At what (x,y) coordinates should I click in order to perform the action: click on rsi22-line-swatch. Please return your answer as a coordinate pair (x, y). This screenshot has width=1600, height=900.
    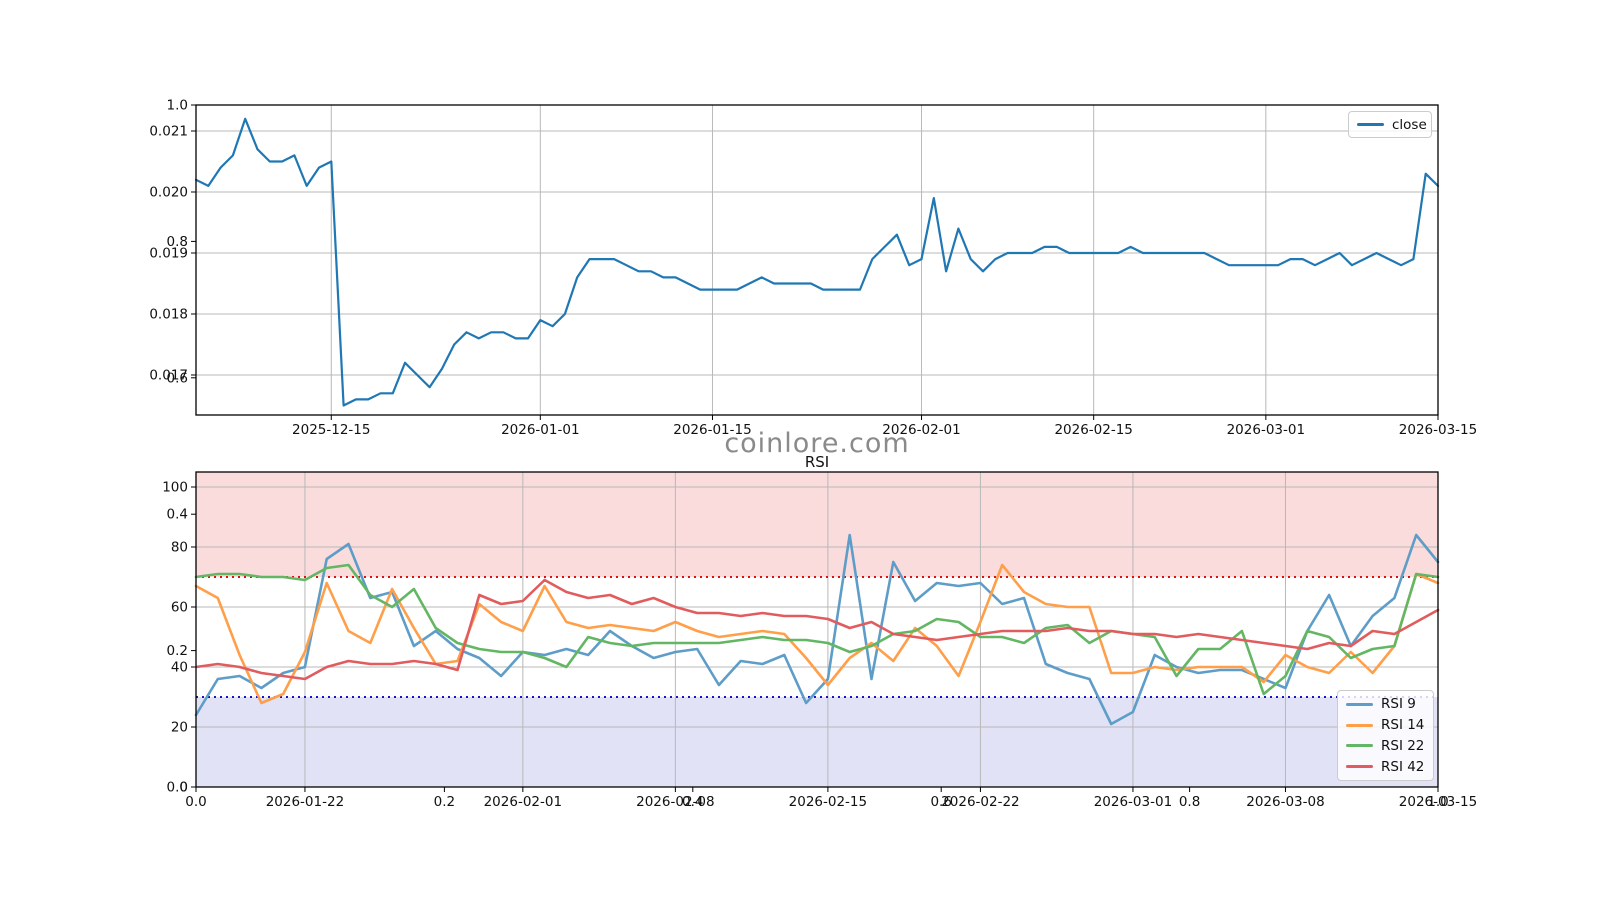
    Looking at the image, I should click on (1359, 746).